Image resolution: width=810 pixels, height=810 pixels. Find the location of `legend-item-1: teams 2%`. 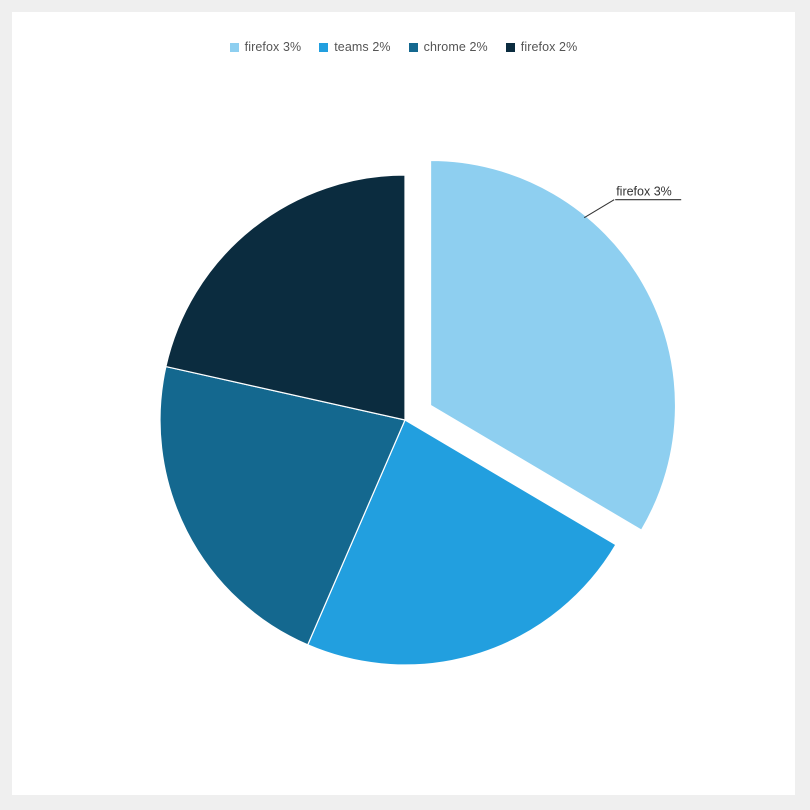

legend-item-1: teams 2% is located at coordinates (355, 47).